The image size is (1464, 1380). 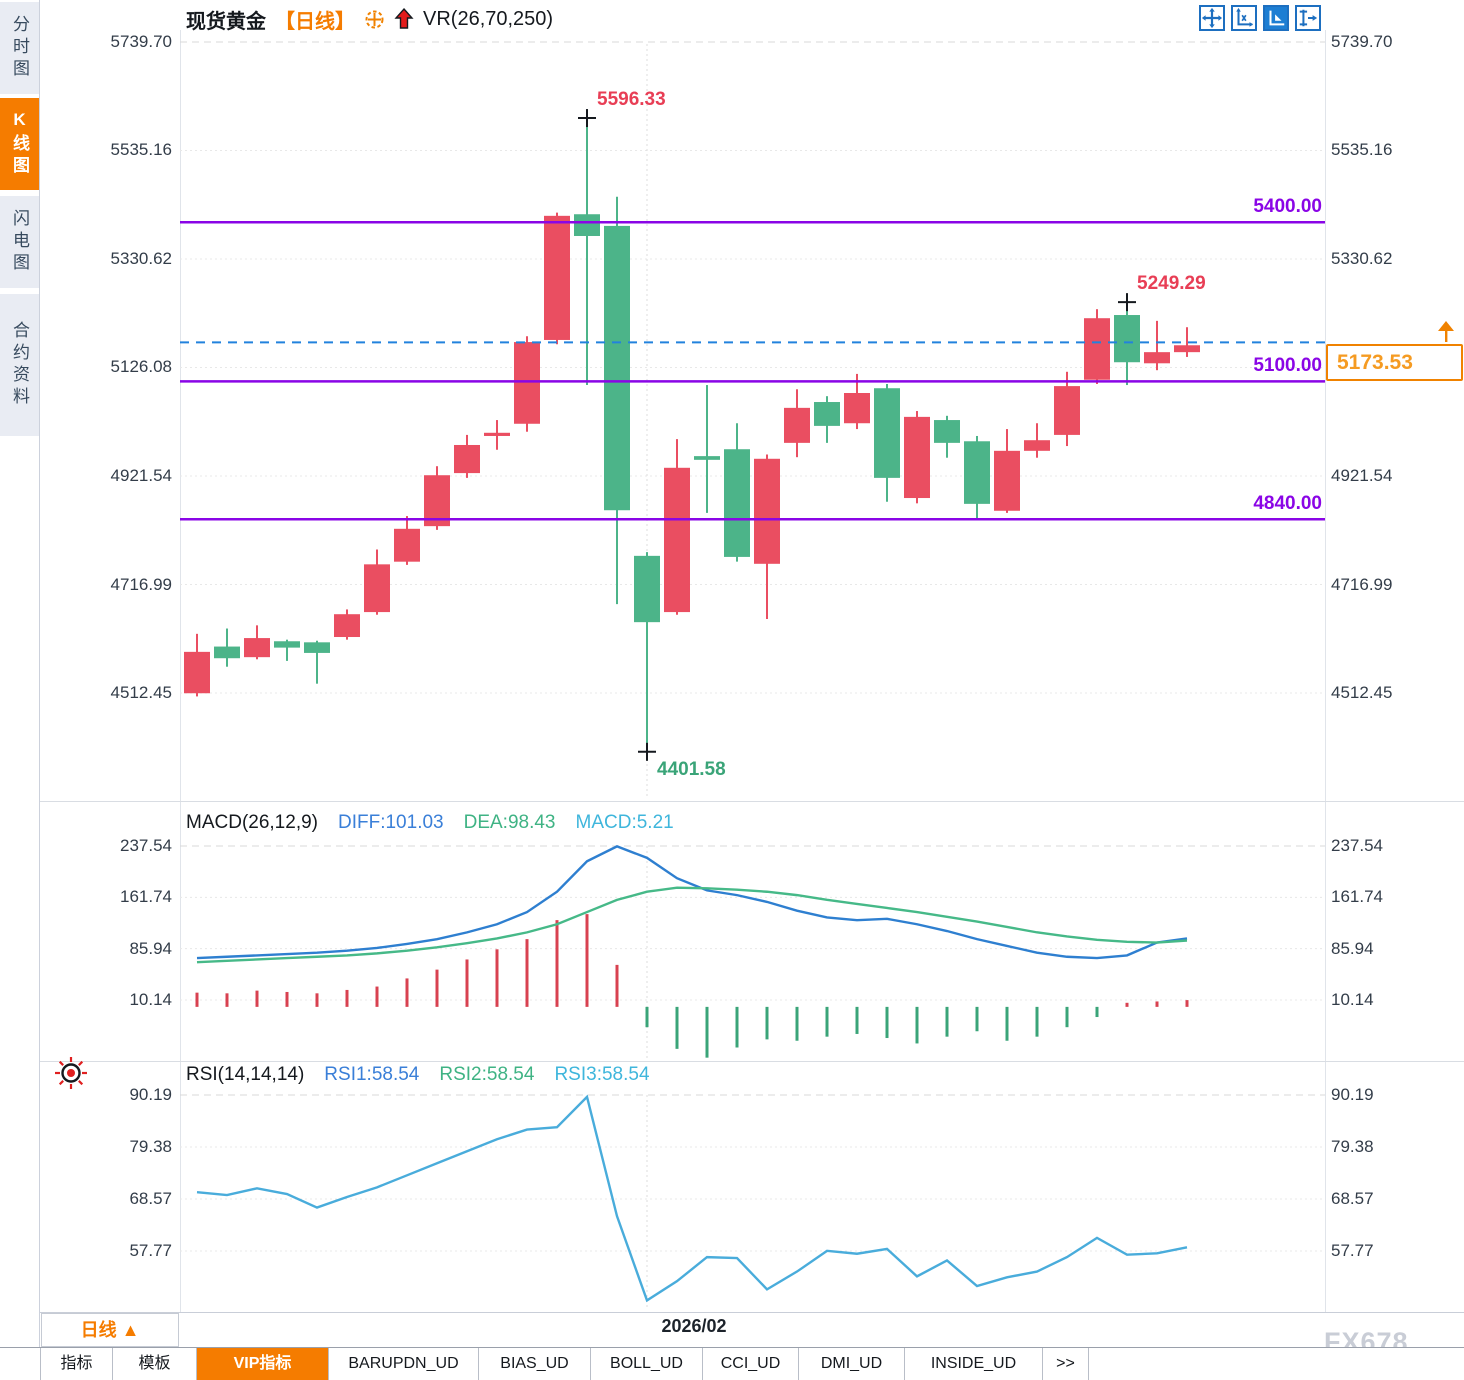 I want to click on symbol-name: 现货黄金, so click(x=226, y=21).